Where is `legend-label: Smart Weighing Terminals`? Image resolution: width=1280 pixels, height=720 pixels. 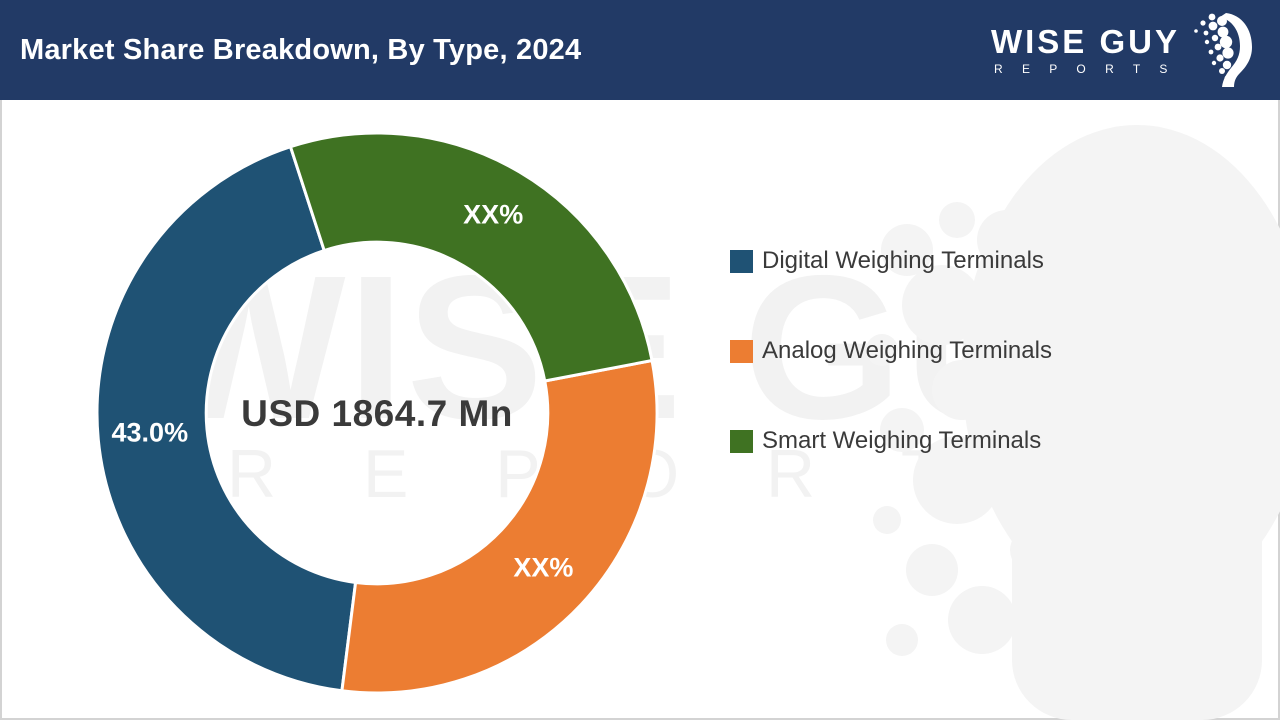 legend-label: Smart Weighing Terminals is located at coordinates (902, 440).